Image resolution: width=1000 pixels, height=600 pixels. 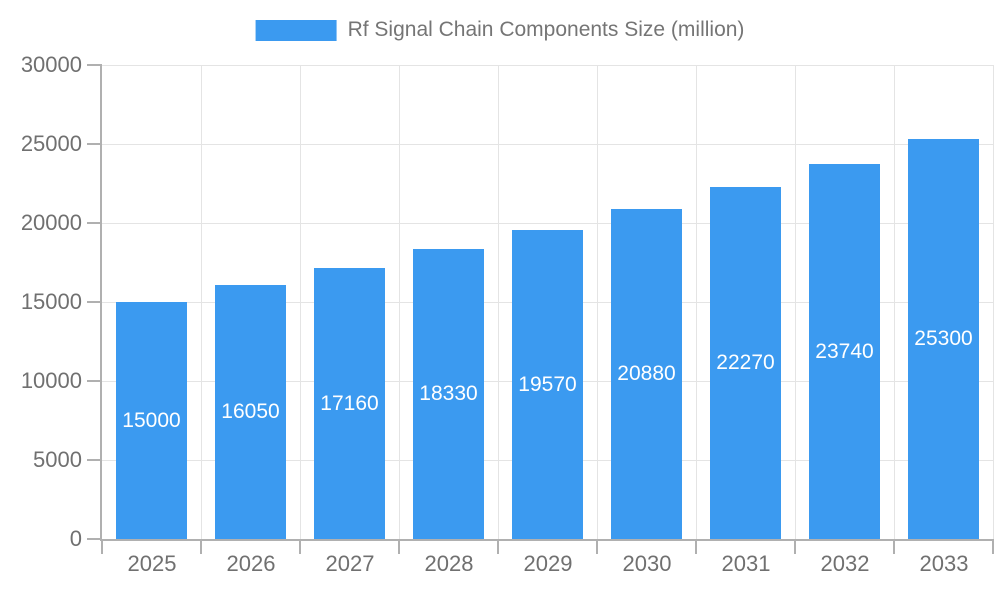 I want to click on y-tick-label: 0, so click(x=75, y=538).